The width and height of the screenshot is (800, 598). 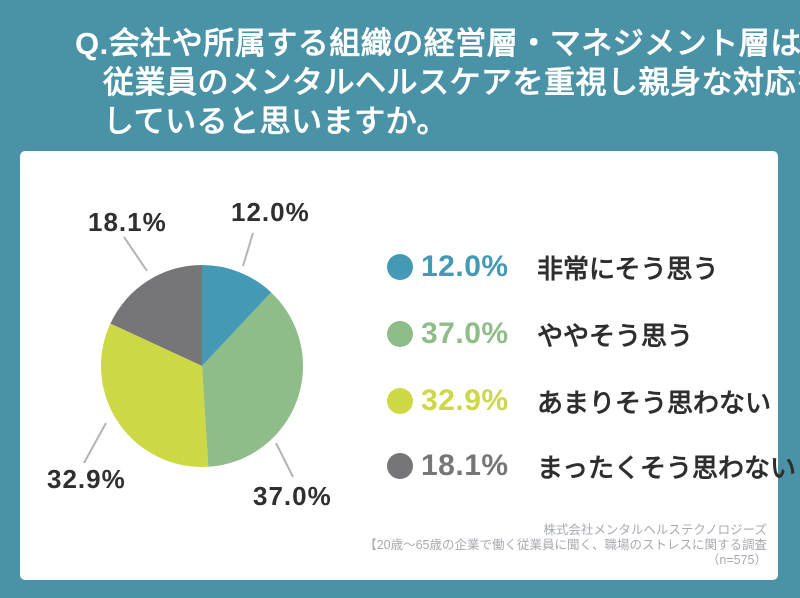 I want to click on legend-label: 非常にそう思う, so click(x=628, y=268).